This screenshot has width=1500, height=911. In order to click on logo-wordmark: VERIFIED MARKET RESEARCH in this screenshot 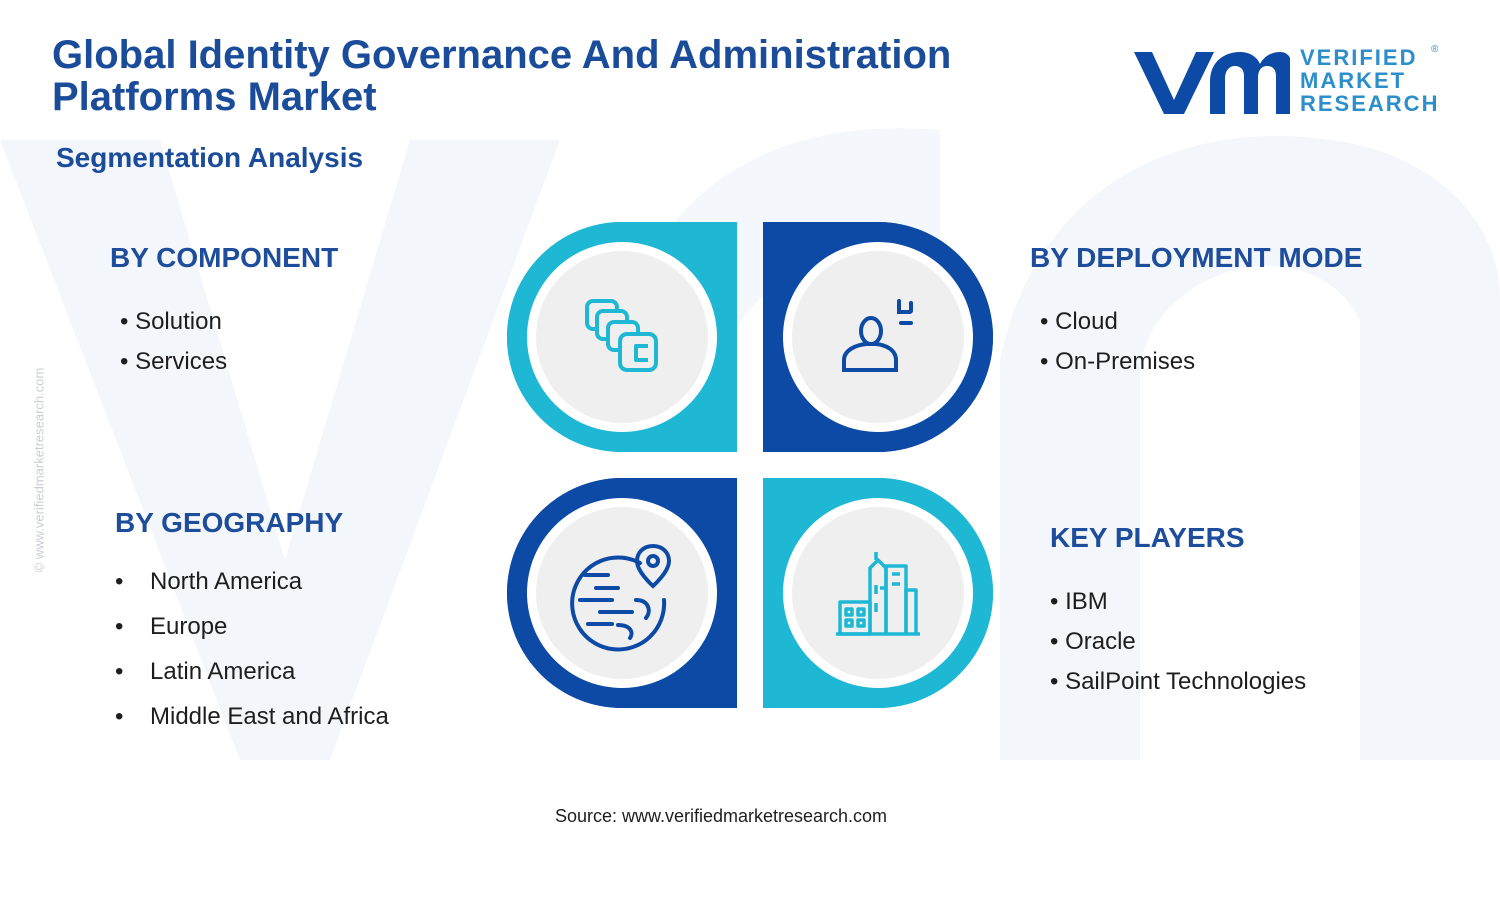, I will do `click(1369, 80)`.